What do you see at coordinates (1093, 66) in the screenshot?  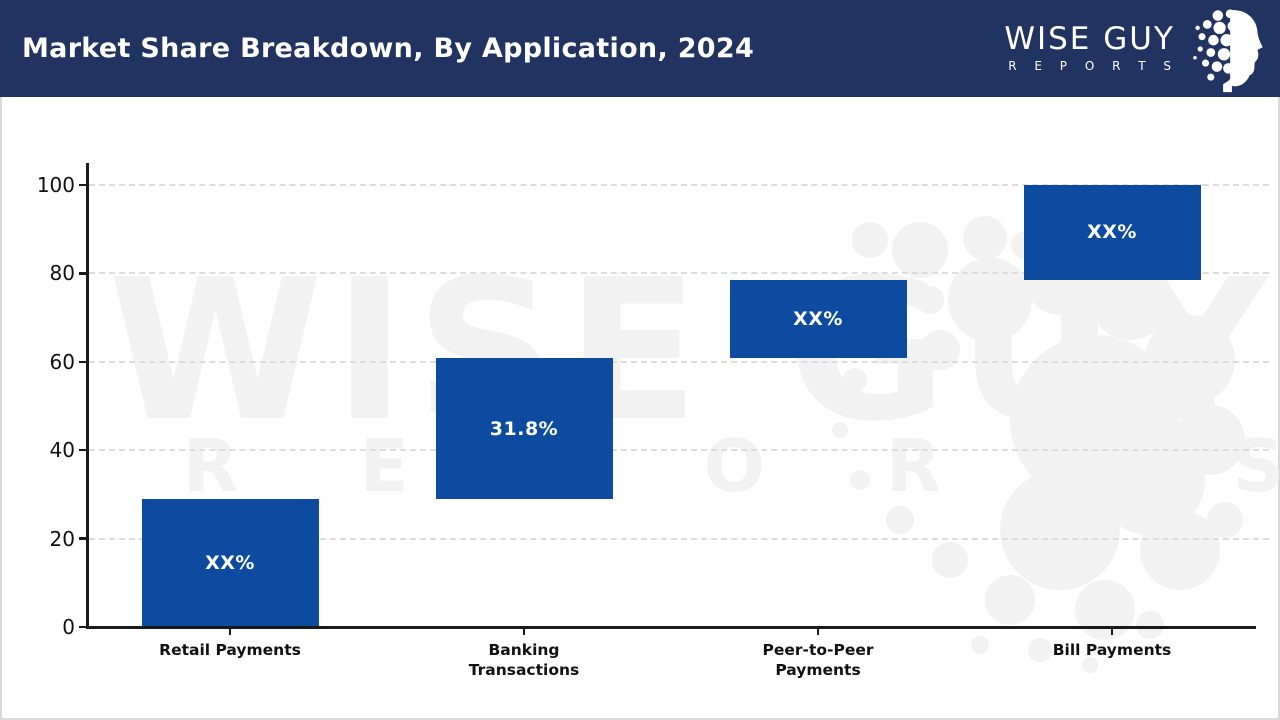 I see `logo-reports-text: R E P O R T S` at bounding box center [1093, 66].